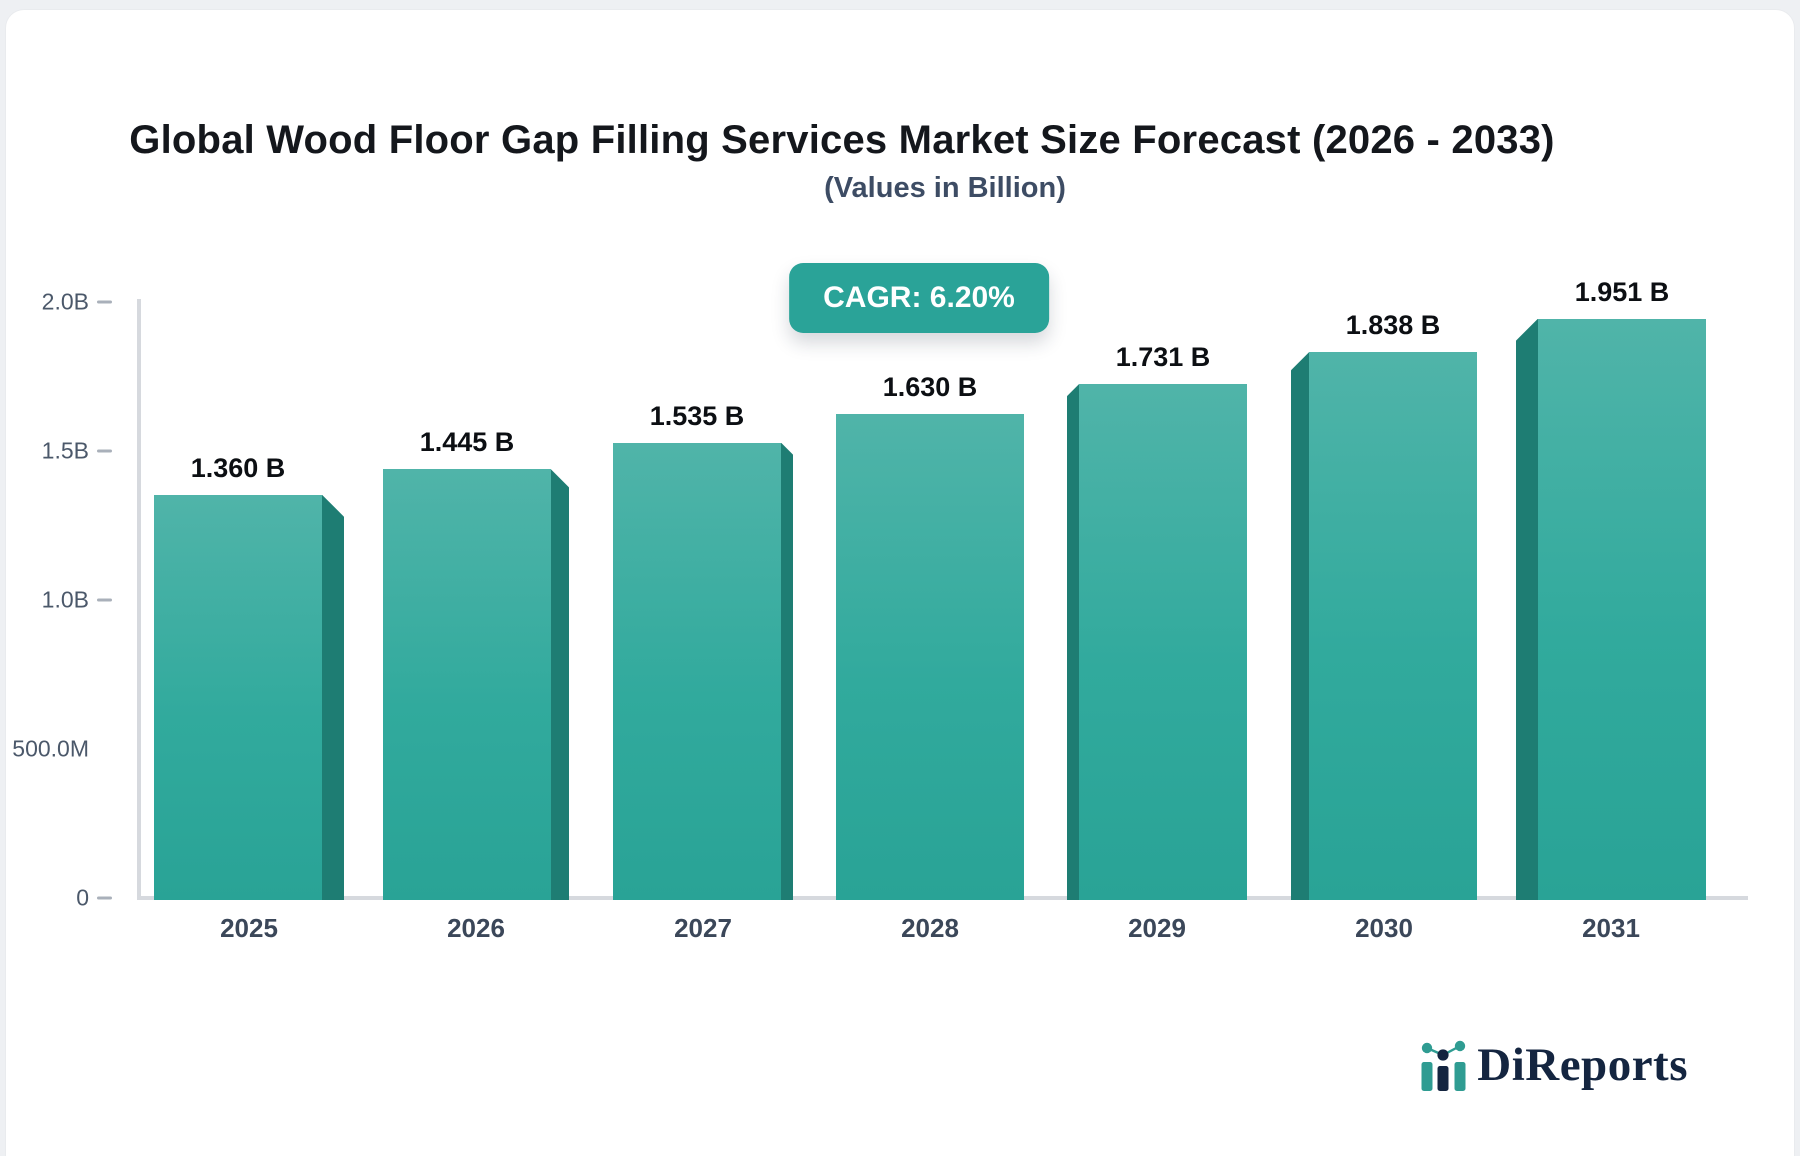 The width and height of the screenshot is (1800, 1156). What do you see at coordinates (476, 928) in the screenshot?
I see `x-tick-label: 2026` at bounding box center [476, 928].